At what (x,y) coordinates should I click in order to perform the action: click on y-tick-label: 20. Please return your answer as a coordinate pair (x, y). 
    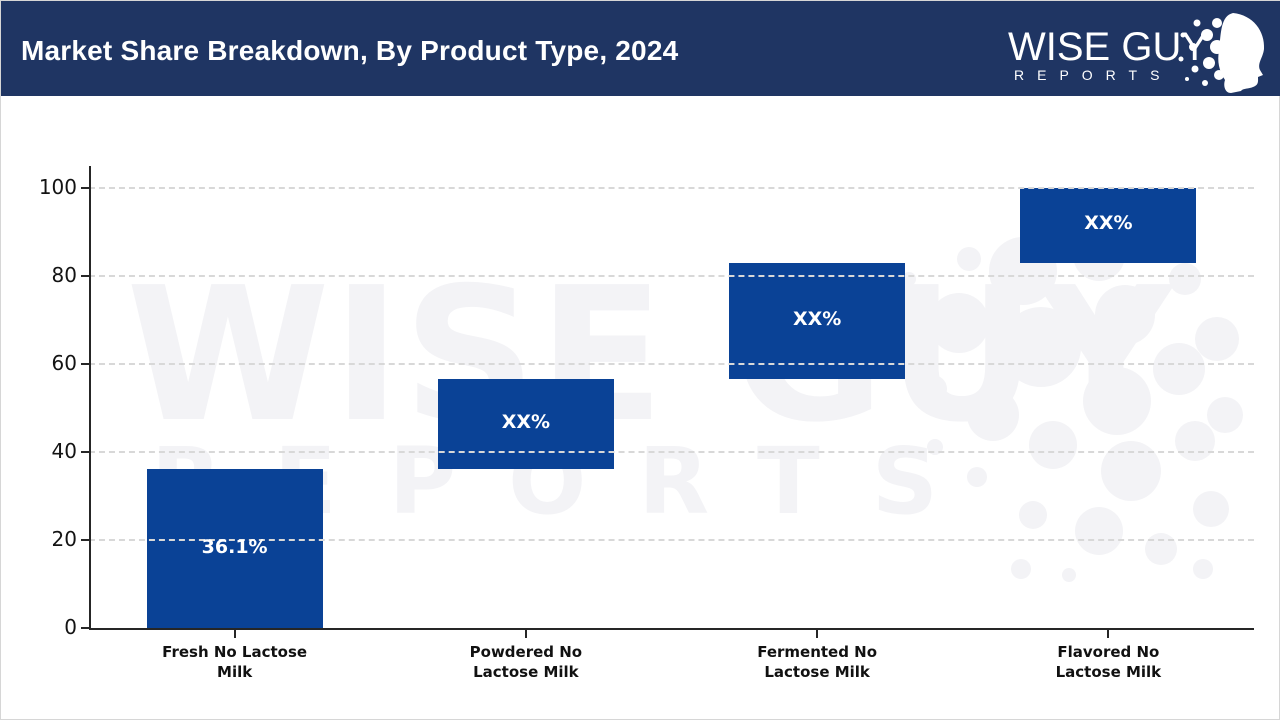
    Looking at the image, I should click on (64, 539).